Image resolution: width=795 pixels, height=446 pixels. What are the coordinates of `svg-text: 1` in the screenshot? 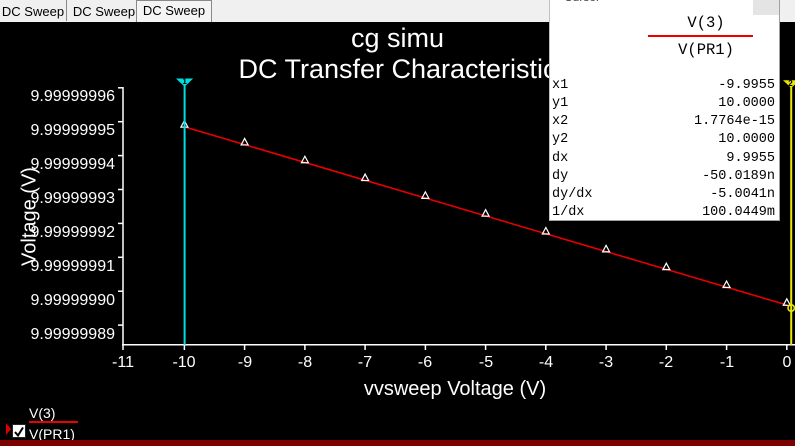 It's located at (184, 81).